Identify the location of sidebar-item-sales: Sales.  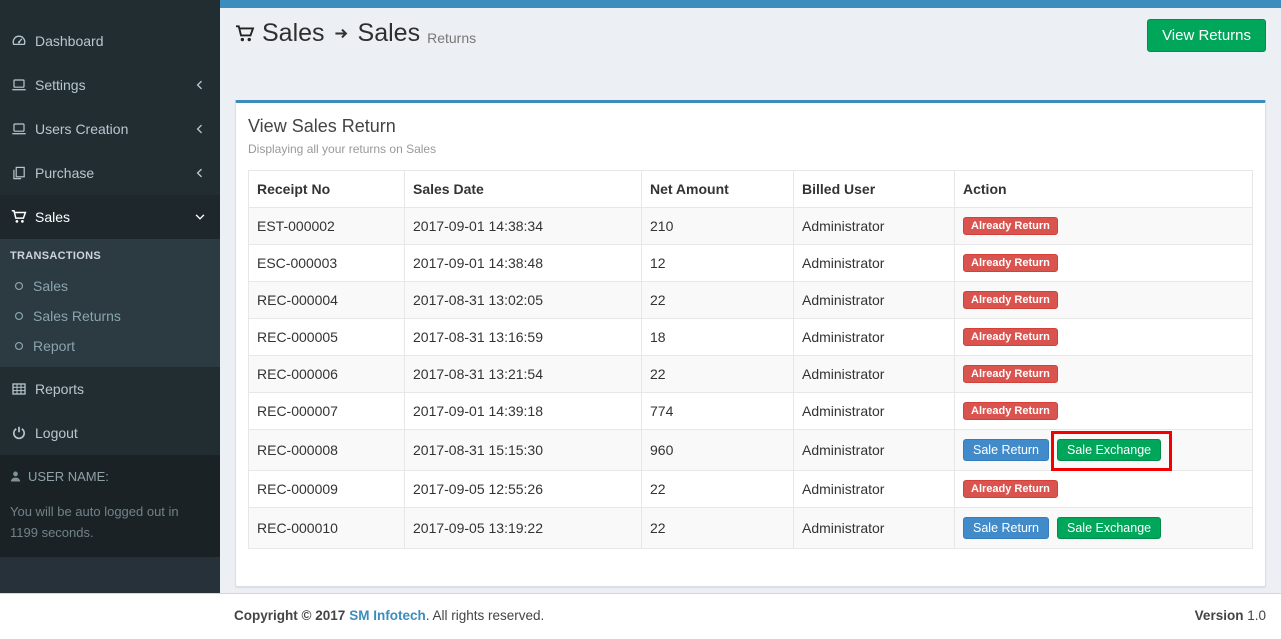
(110, 217).